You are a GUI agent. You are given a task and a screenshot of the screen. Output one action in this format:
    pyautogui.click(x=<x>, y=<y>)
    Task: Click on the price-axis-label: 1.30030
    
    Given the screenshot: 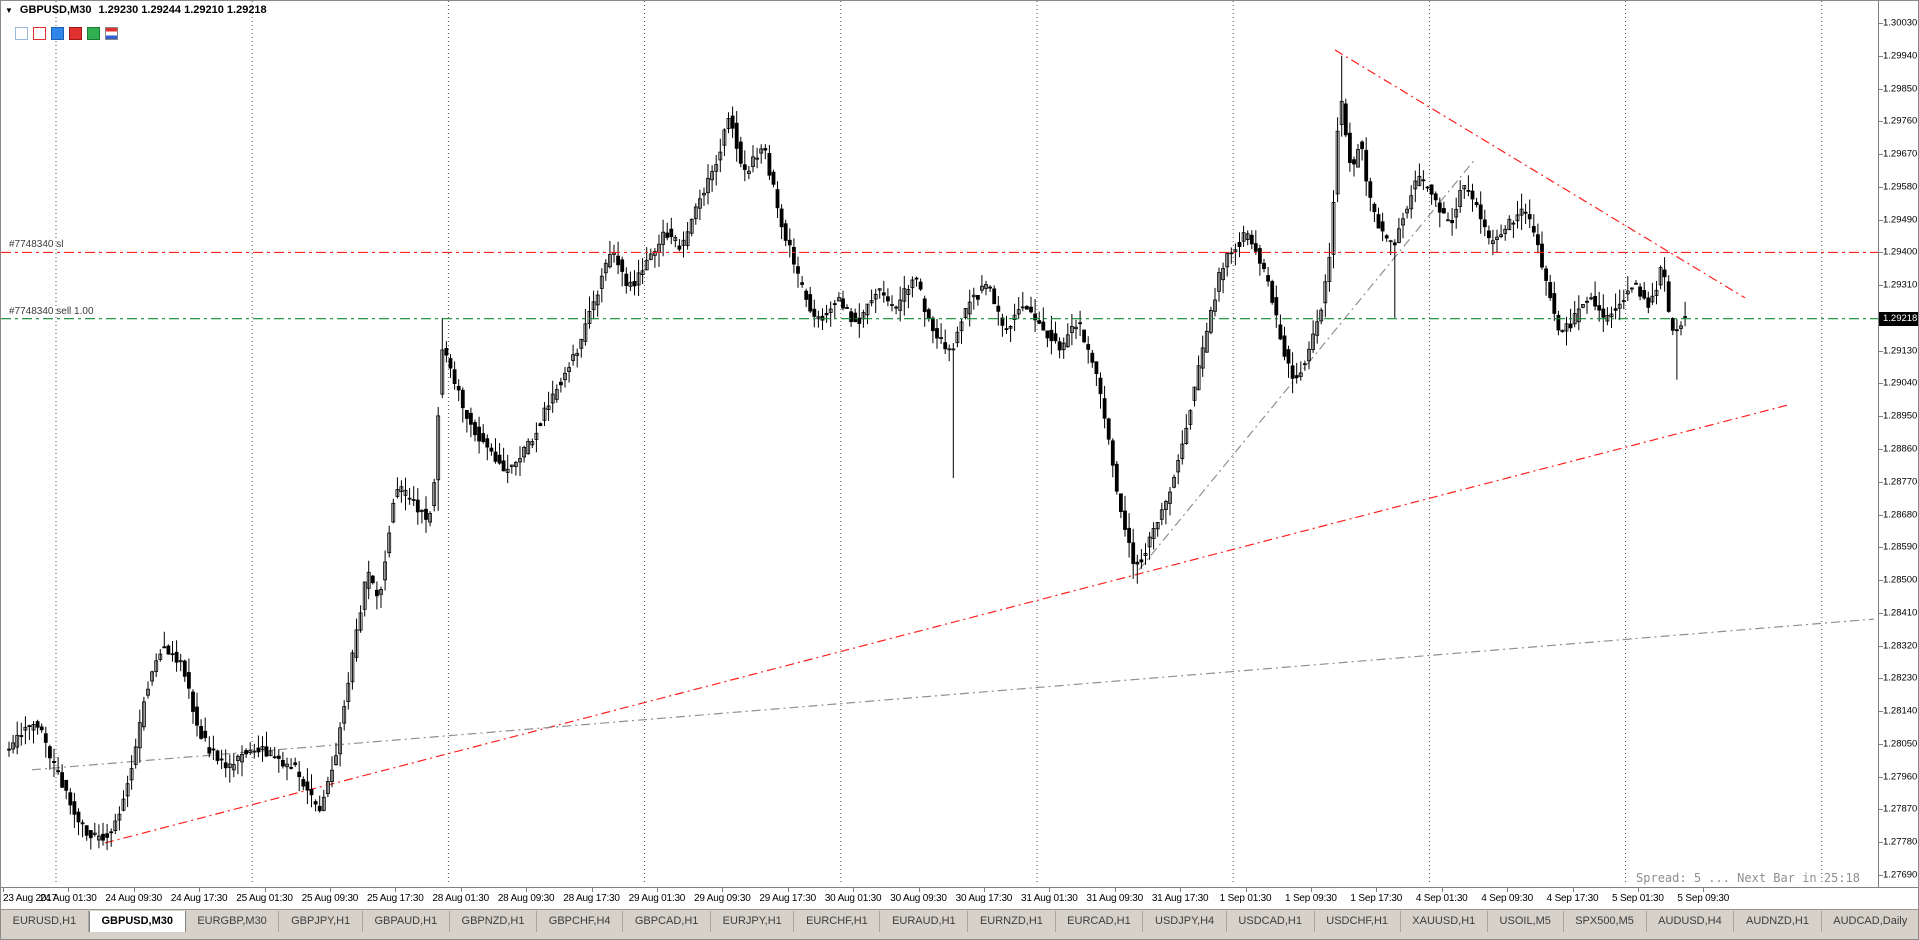 What is the action you would take?
    pyautogui.click(x=1900, y=23)
    